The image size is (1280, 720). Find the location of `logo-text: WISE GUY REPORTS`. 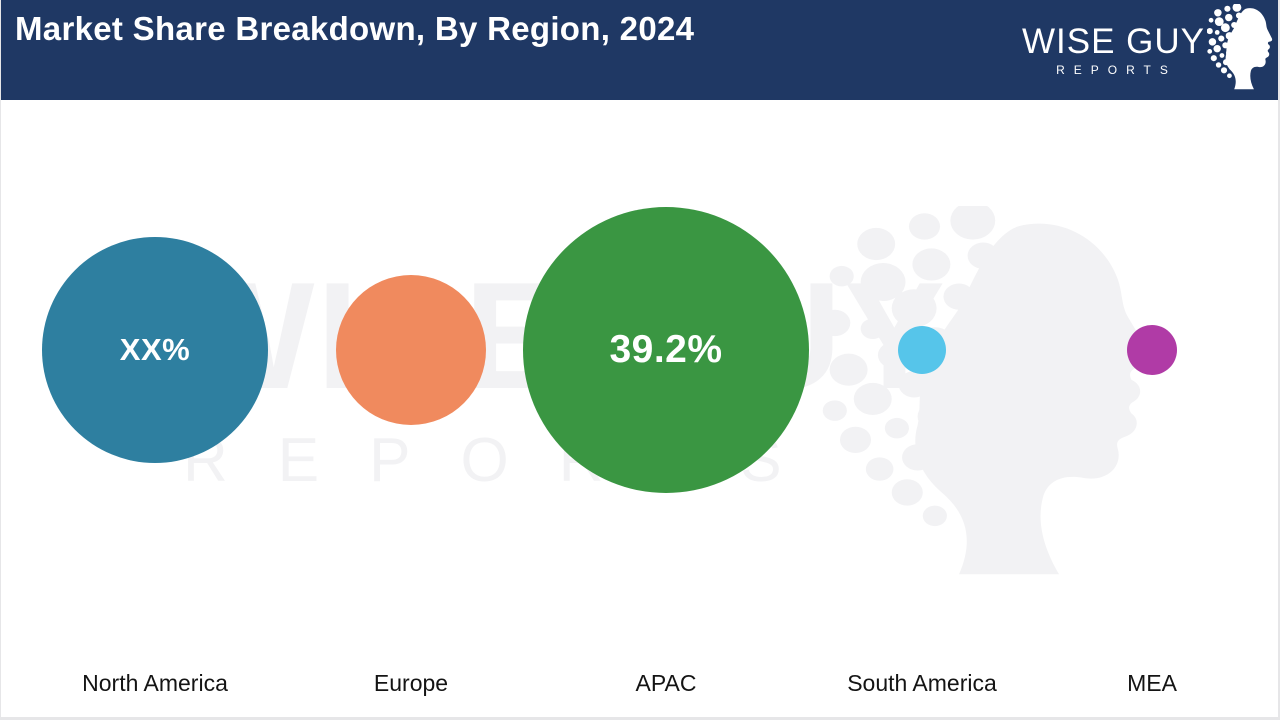

logo-text: WISE GUY REPORTS is located at coordinates (1113, 50).